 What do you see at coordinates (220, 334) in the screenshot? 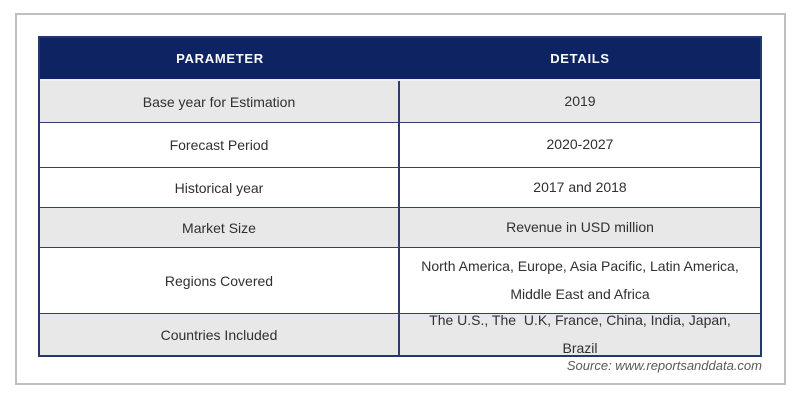
I see `parameter-cell: Countries Included` at bounding box center [220, 334].